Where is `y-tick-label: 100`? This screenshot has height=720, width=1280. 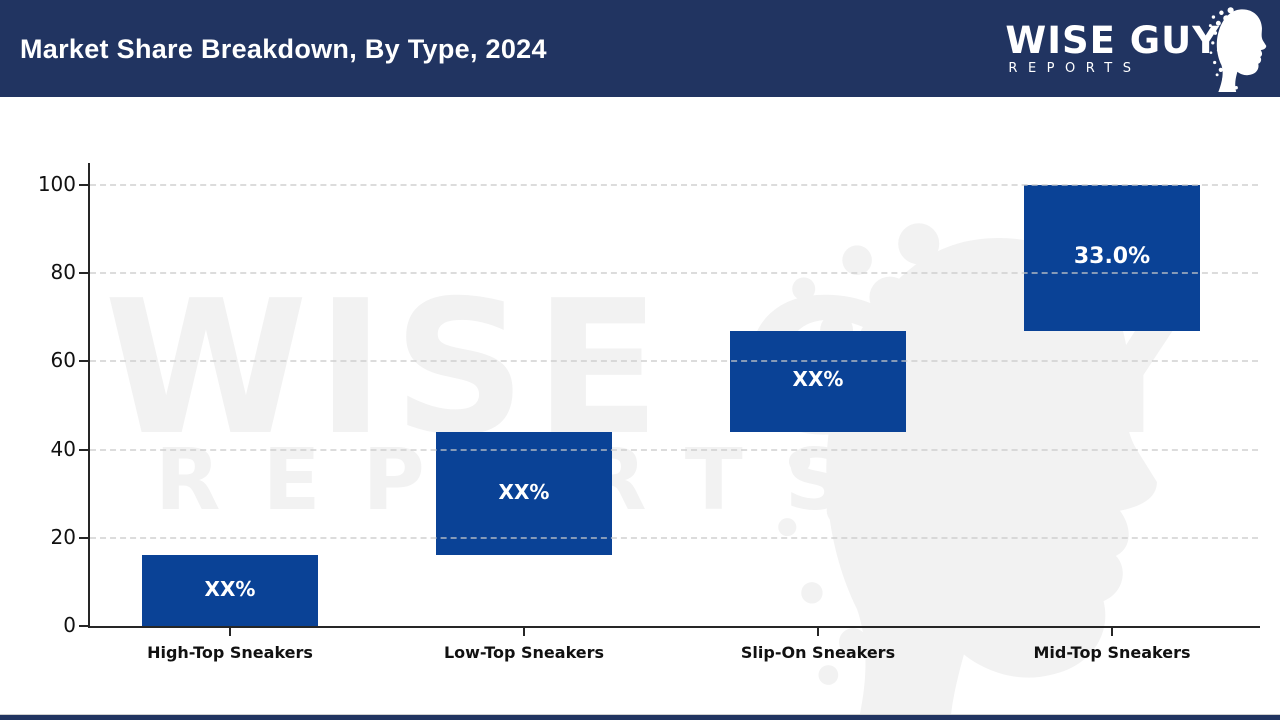
y-tick-label: 100 is located at coordinates (56, 184).